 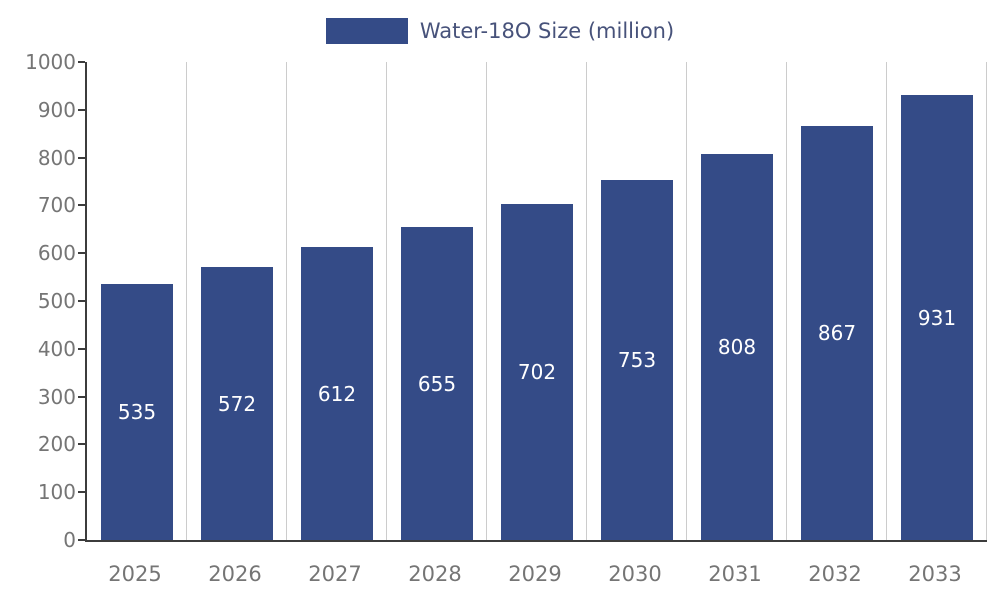 I want to click on bar-2026: 572, so click(x=237, y=403).